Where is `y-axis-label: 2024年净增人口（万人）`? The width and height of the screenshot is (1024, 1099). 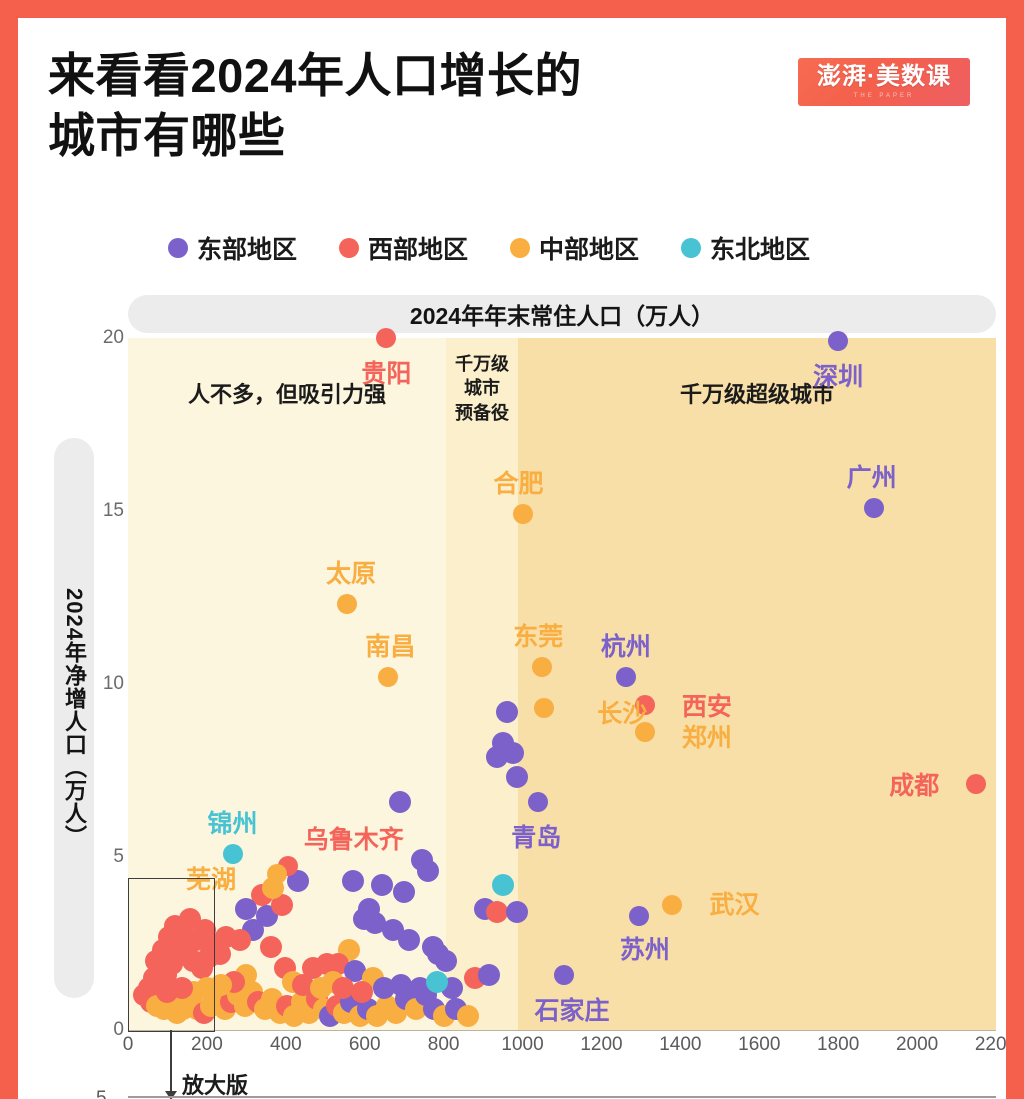
y-axis-label: 2024年净增人口（万人） is located at coordinates (74, 718).